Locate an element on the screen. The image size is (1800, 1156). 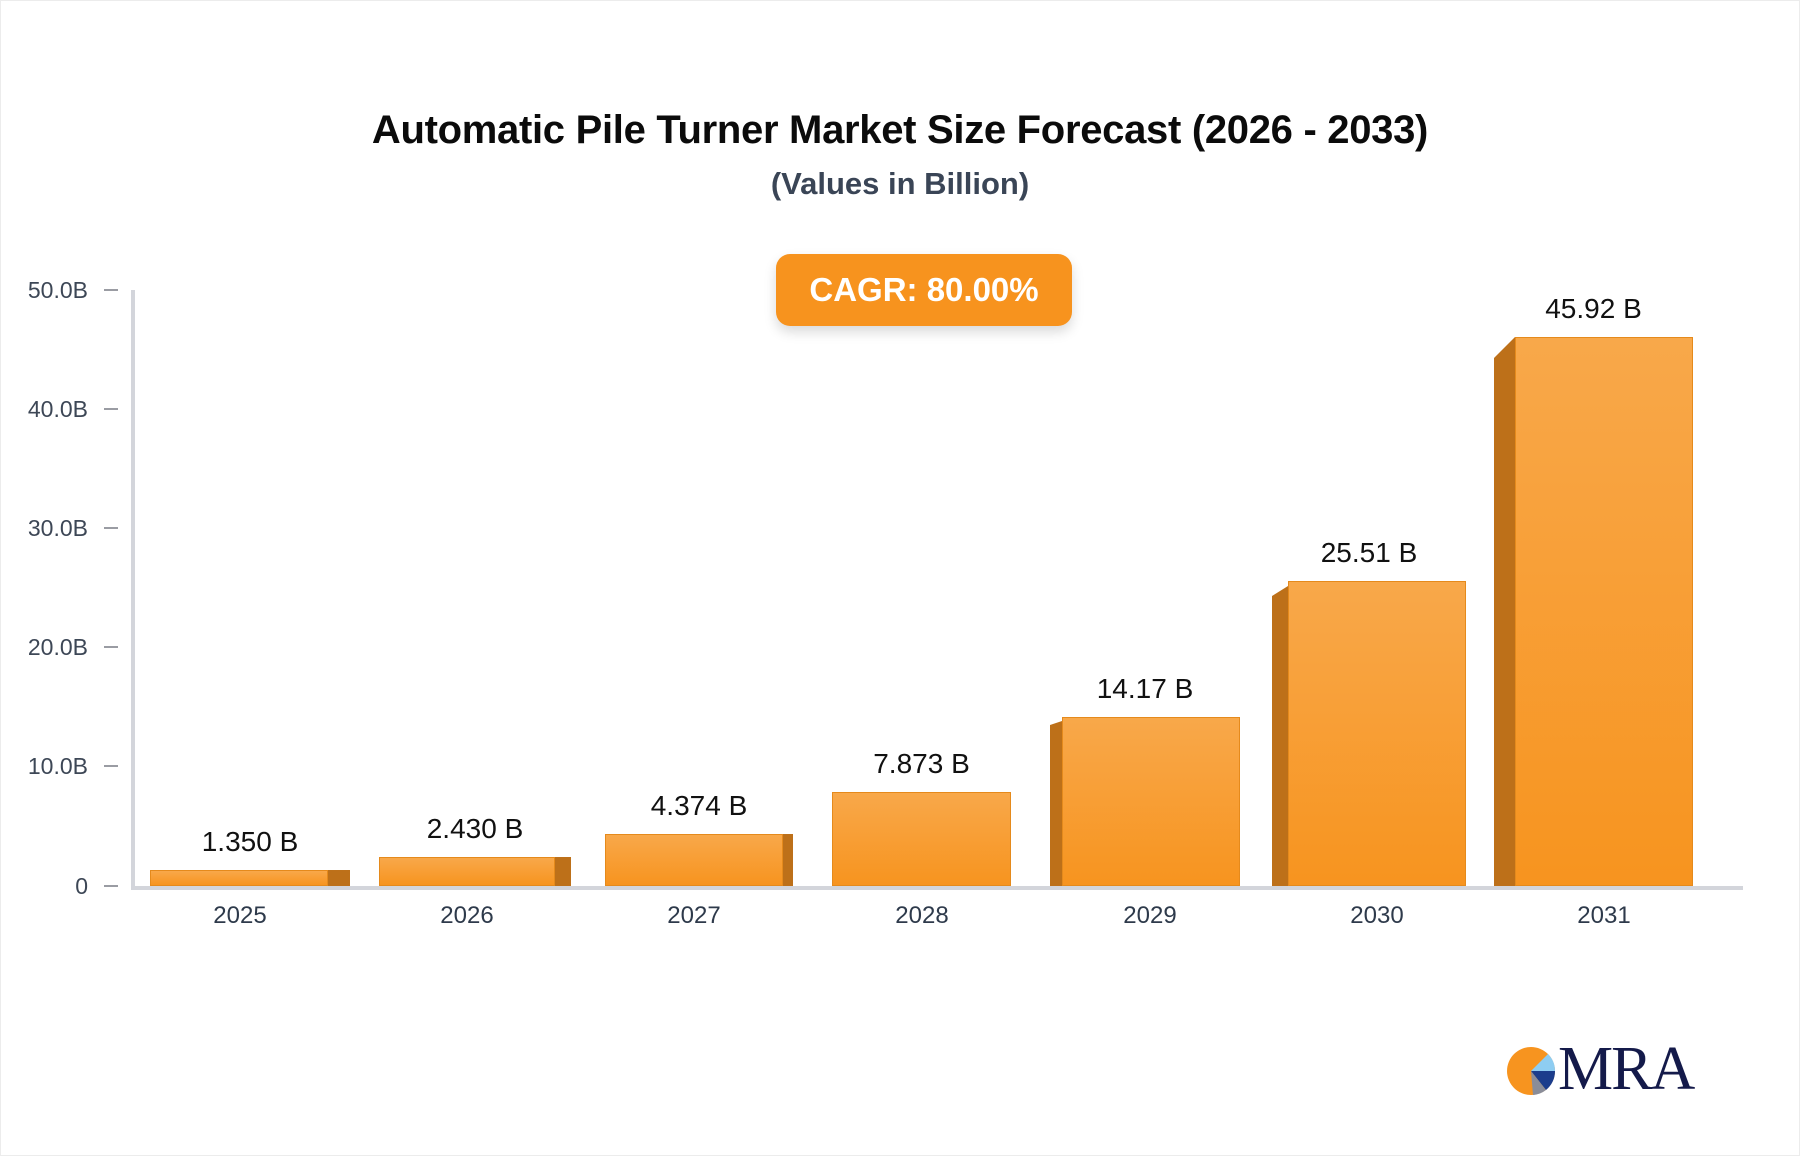
x-tick-label: 2031 is located at coordinates (1604, 915).